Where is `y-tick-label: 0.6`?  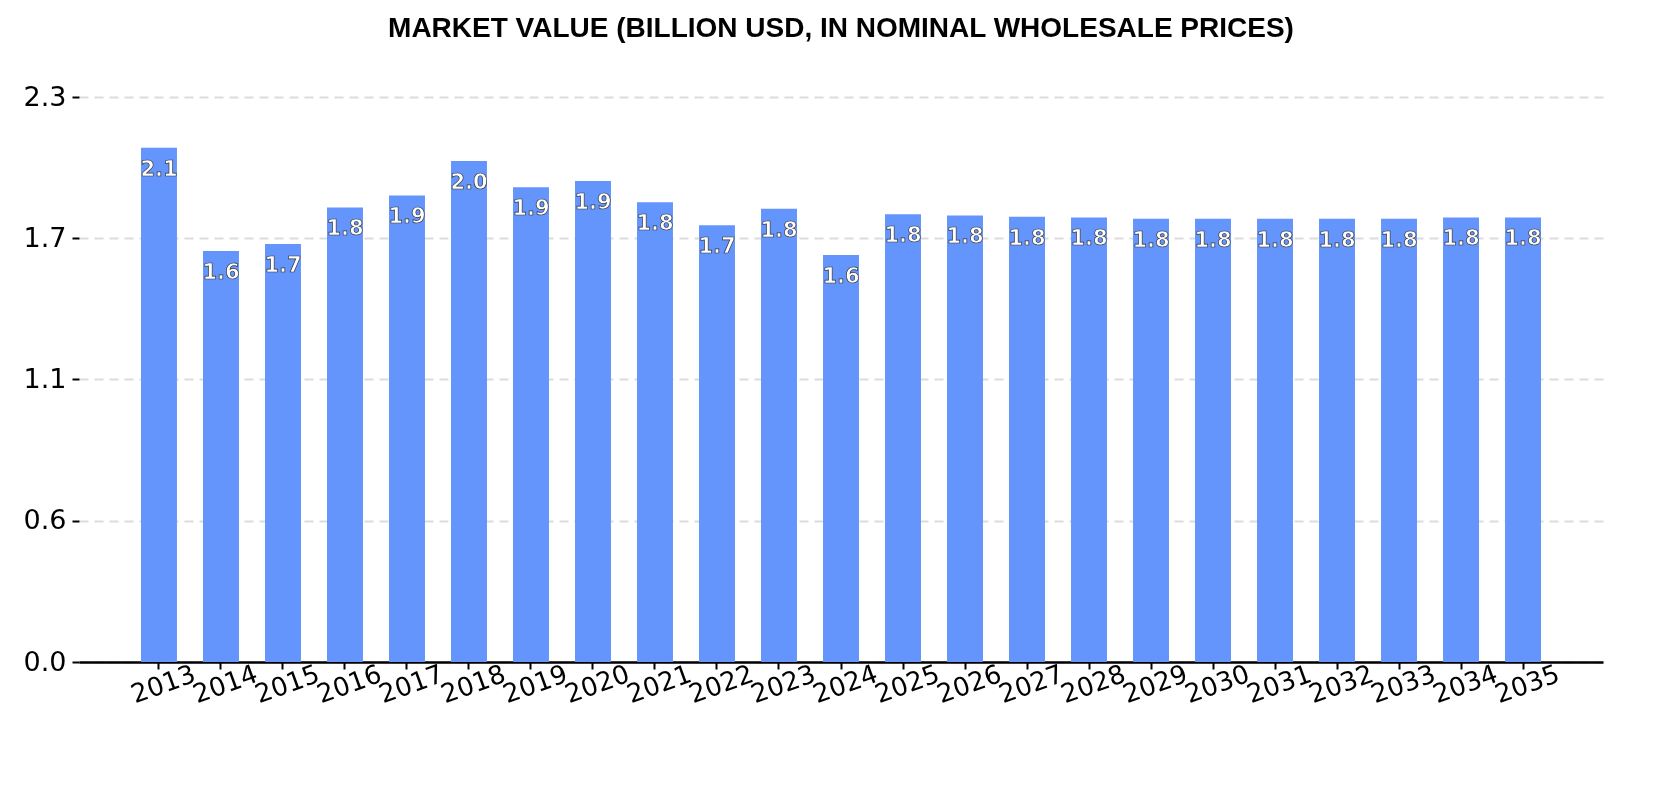
y-tick-label: 0.6 is located at coordinates (45, 520).